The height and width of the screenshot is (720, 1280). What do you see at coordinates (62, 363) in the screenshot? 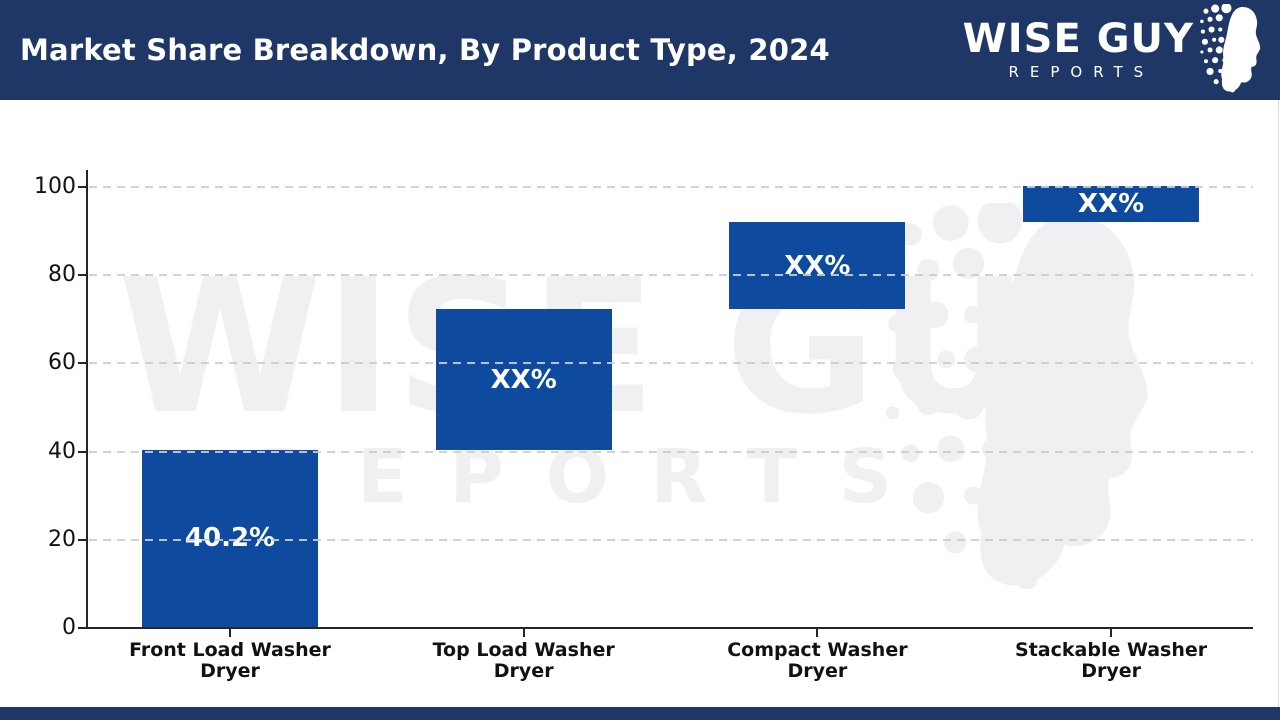
I see `y-tick-label: 60` at bounding box center [62, 363].